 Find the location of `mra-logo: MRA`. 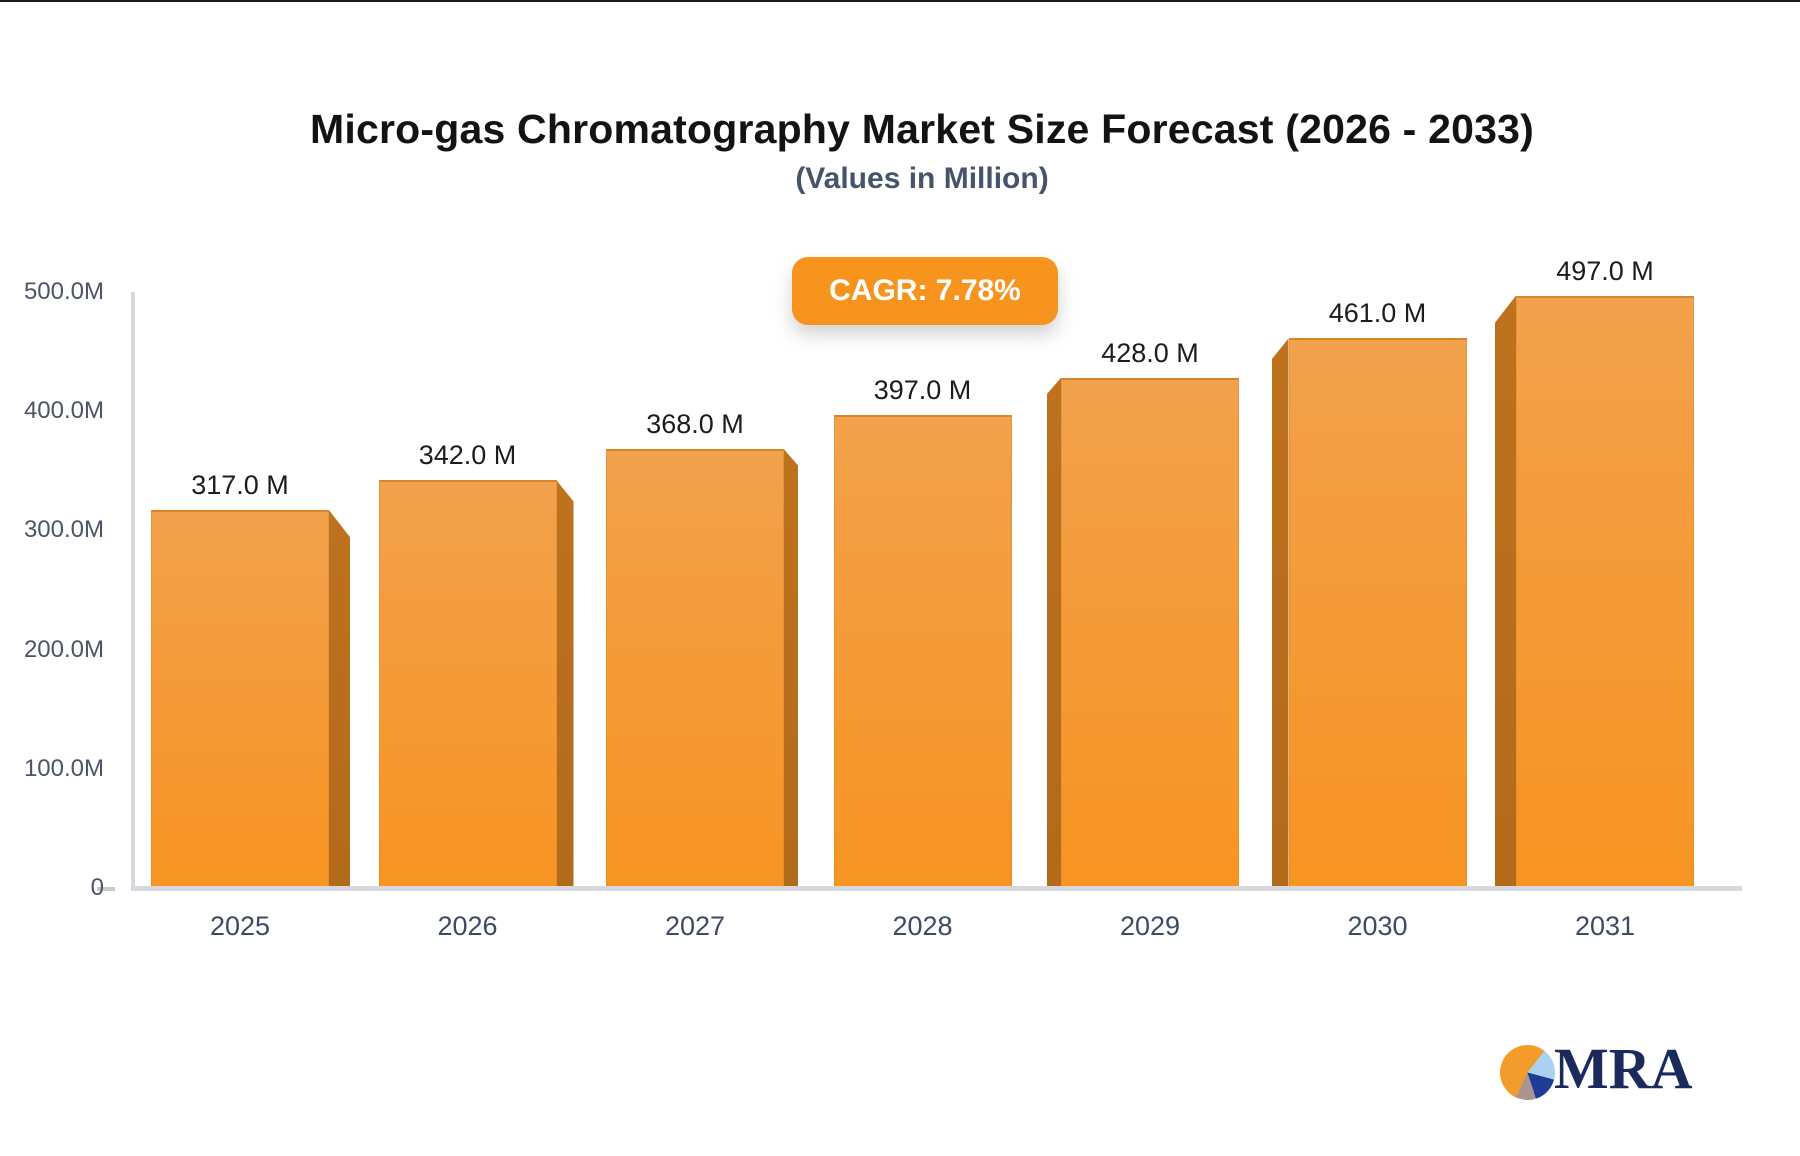

mra-logo: MRA is located at coordinates (1596, 1069).